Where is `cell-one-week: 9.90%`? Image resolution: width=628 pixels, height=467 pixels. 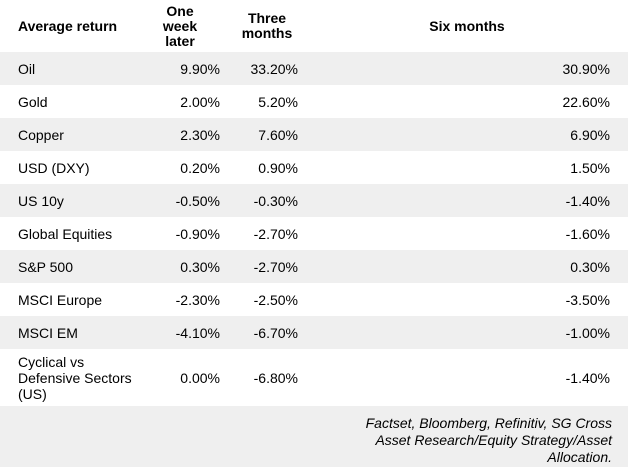 cell-one-week: 9.90% is located at coordinates (200, 68).